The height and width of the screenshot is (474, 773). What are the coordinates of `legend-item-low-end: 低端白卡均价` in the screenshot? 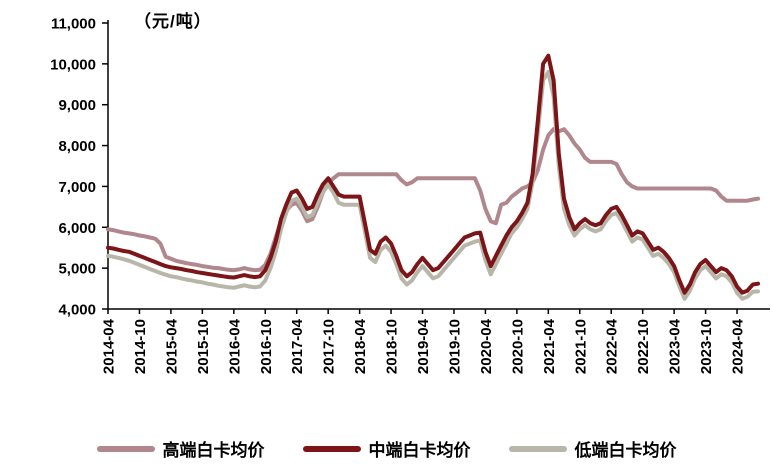 It's located at (592, 448).